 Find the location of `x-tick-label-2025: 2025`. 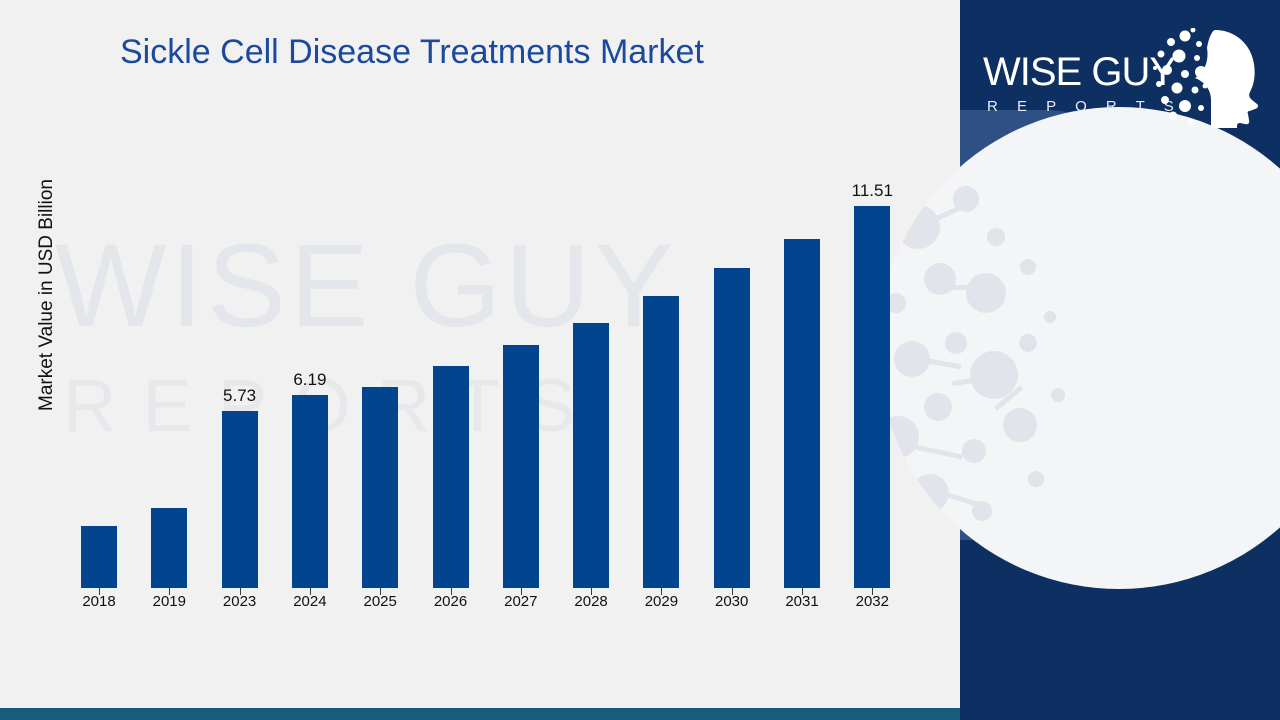

x-tick-label-2025: 2025 is located at coordinates (380, 601).